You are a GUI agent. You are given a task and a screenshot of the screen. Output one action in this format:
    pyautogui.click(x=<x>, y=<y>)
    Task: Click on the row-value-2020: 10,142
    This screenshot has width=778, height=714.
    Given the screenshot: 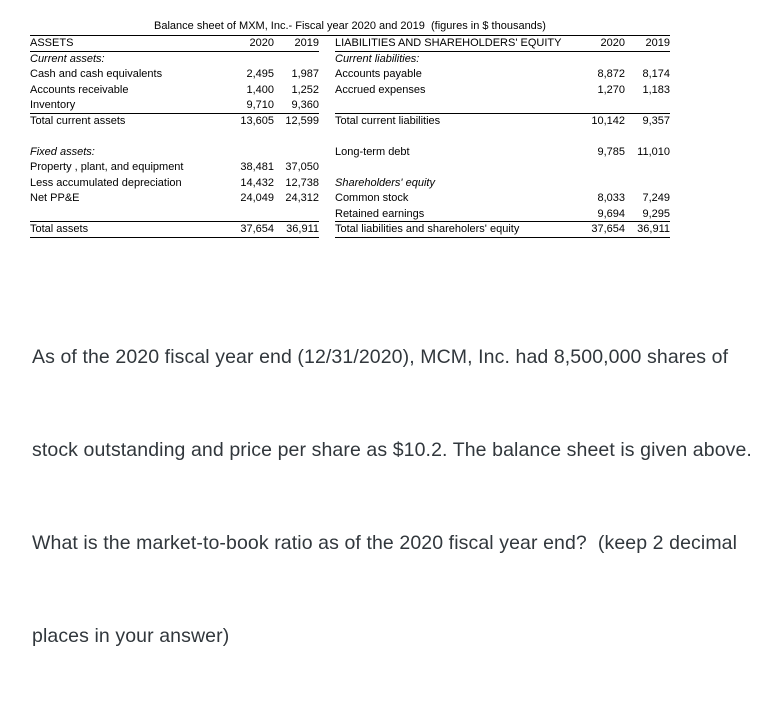 What is the action you would take?
    pyautogui.click(x=608, y=120)
    